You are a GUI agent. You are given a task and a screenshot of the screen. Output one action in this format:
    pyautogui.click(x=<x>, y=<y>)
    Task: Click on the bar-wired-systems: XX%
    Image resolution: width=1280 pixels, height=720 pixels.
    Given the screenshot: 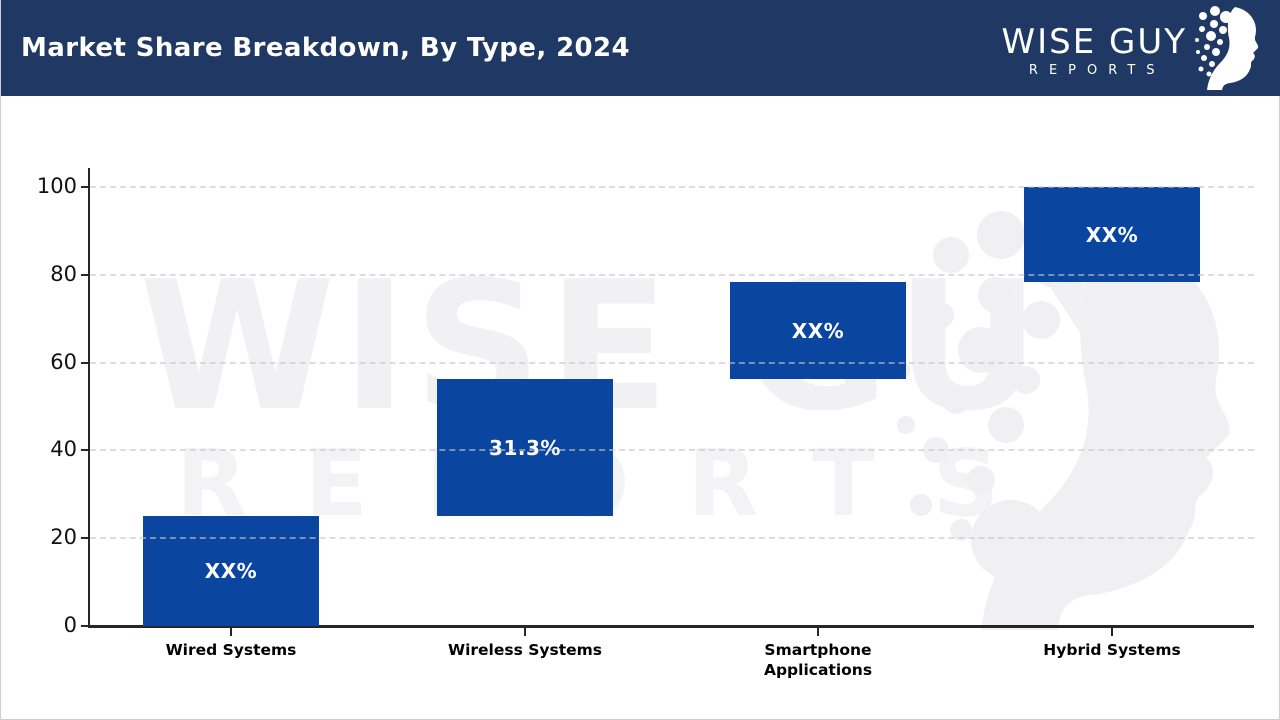 What is the action you would take?
    pyautogui.click(x=231, y=571)
    